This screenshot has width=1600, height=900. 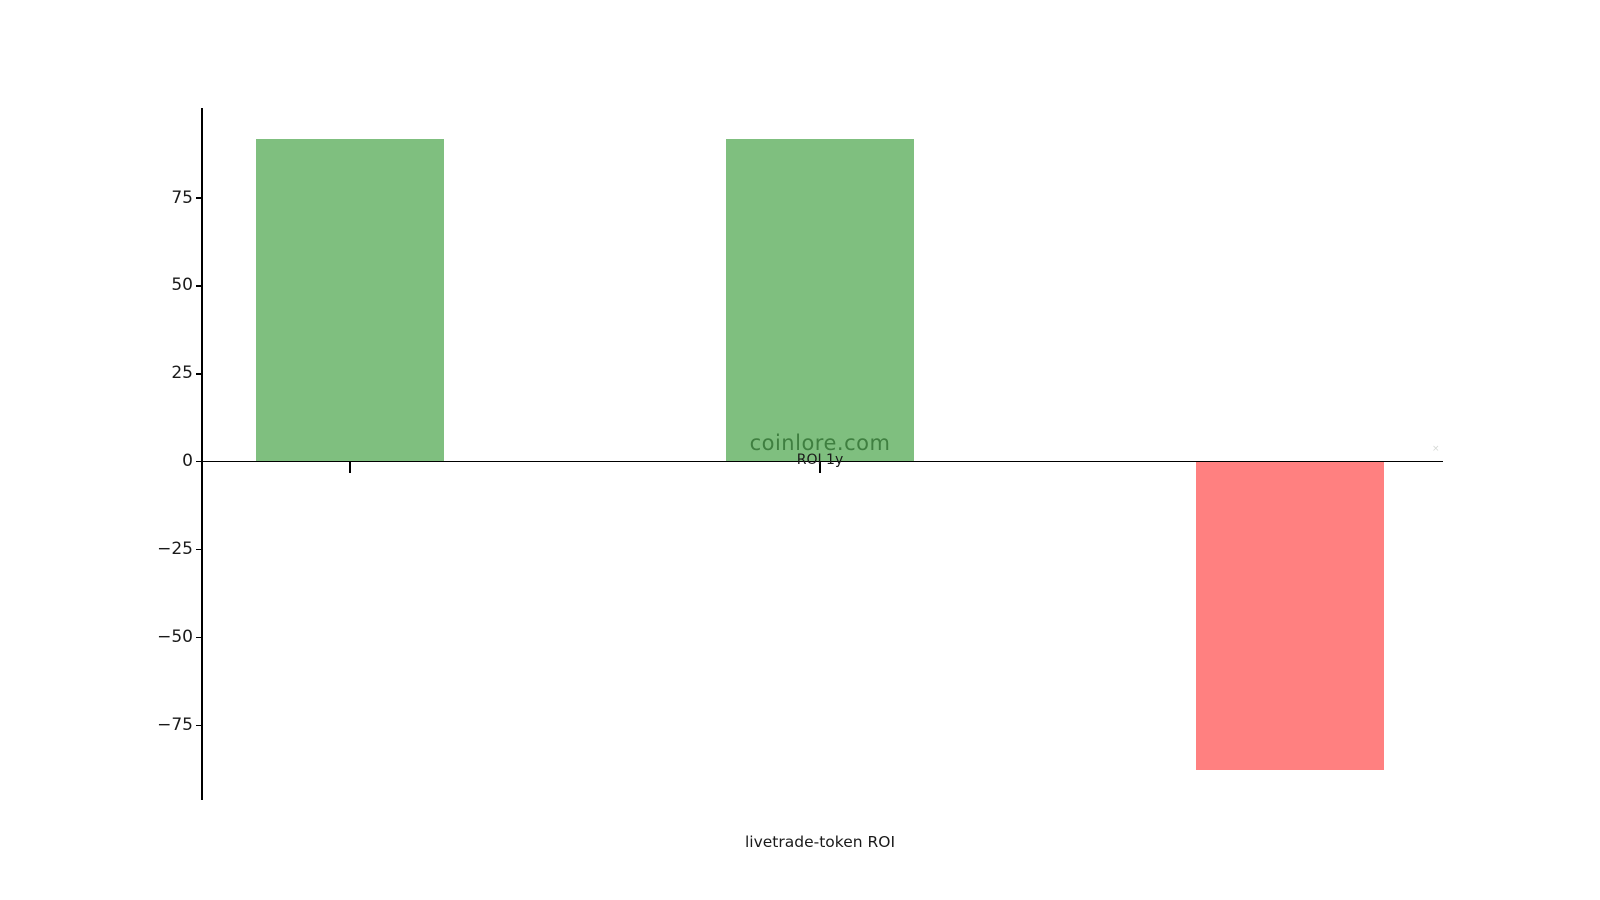 I want to click on y-tick-label: 75, so click(x=182, y=197).